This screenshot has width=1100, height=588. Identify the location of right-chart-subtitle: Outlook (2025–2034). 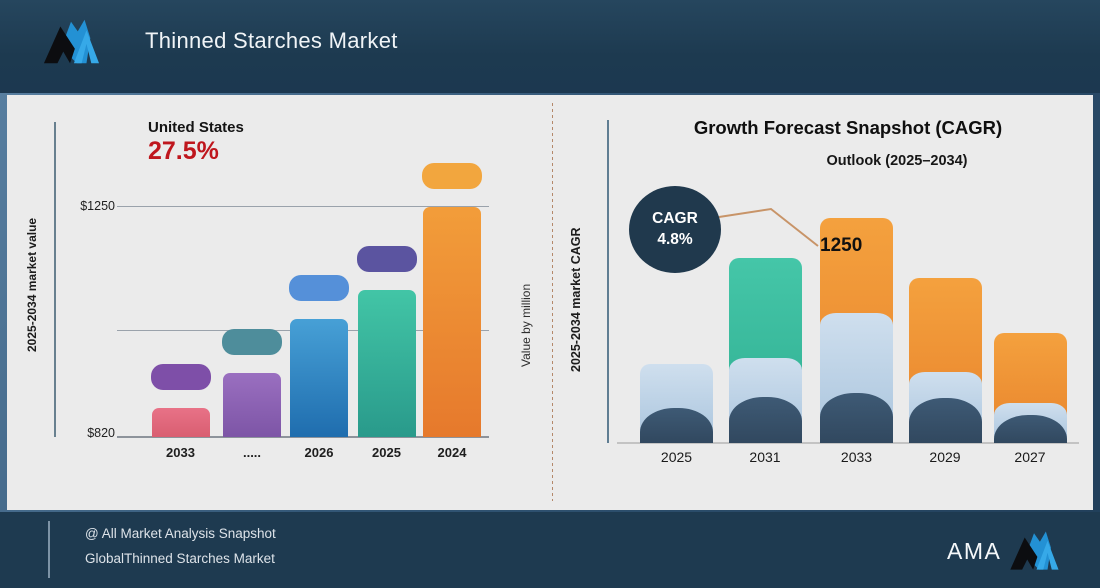
(897, 161).